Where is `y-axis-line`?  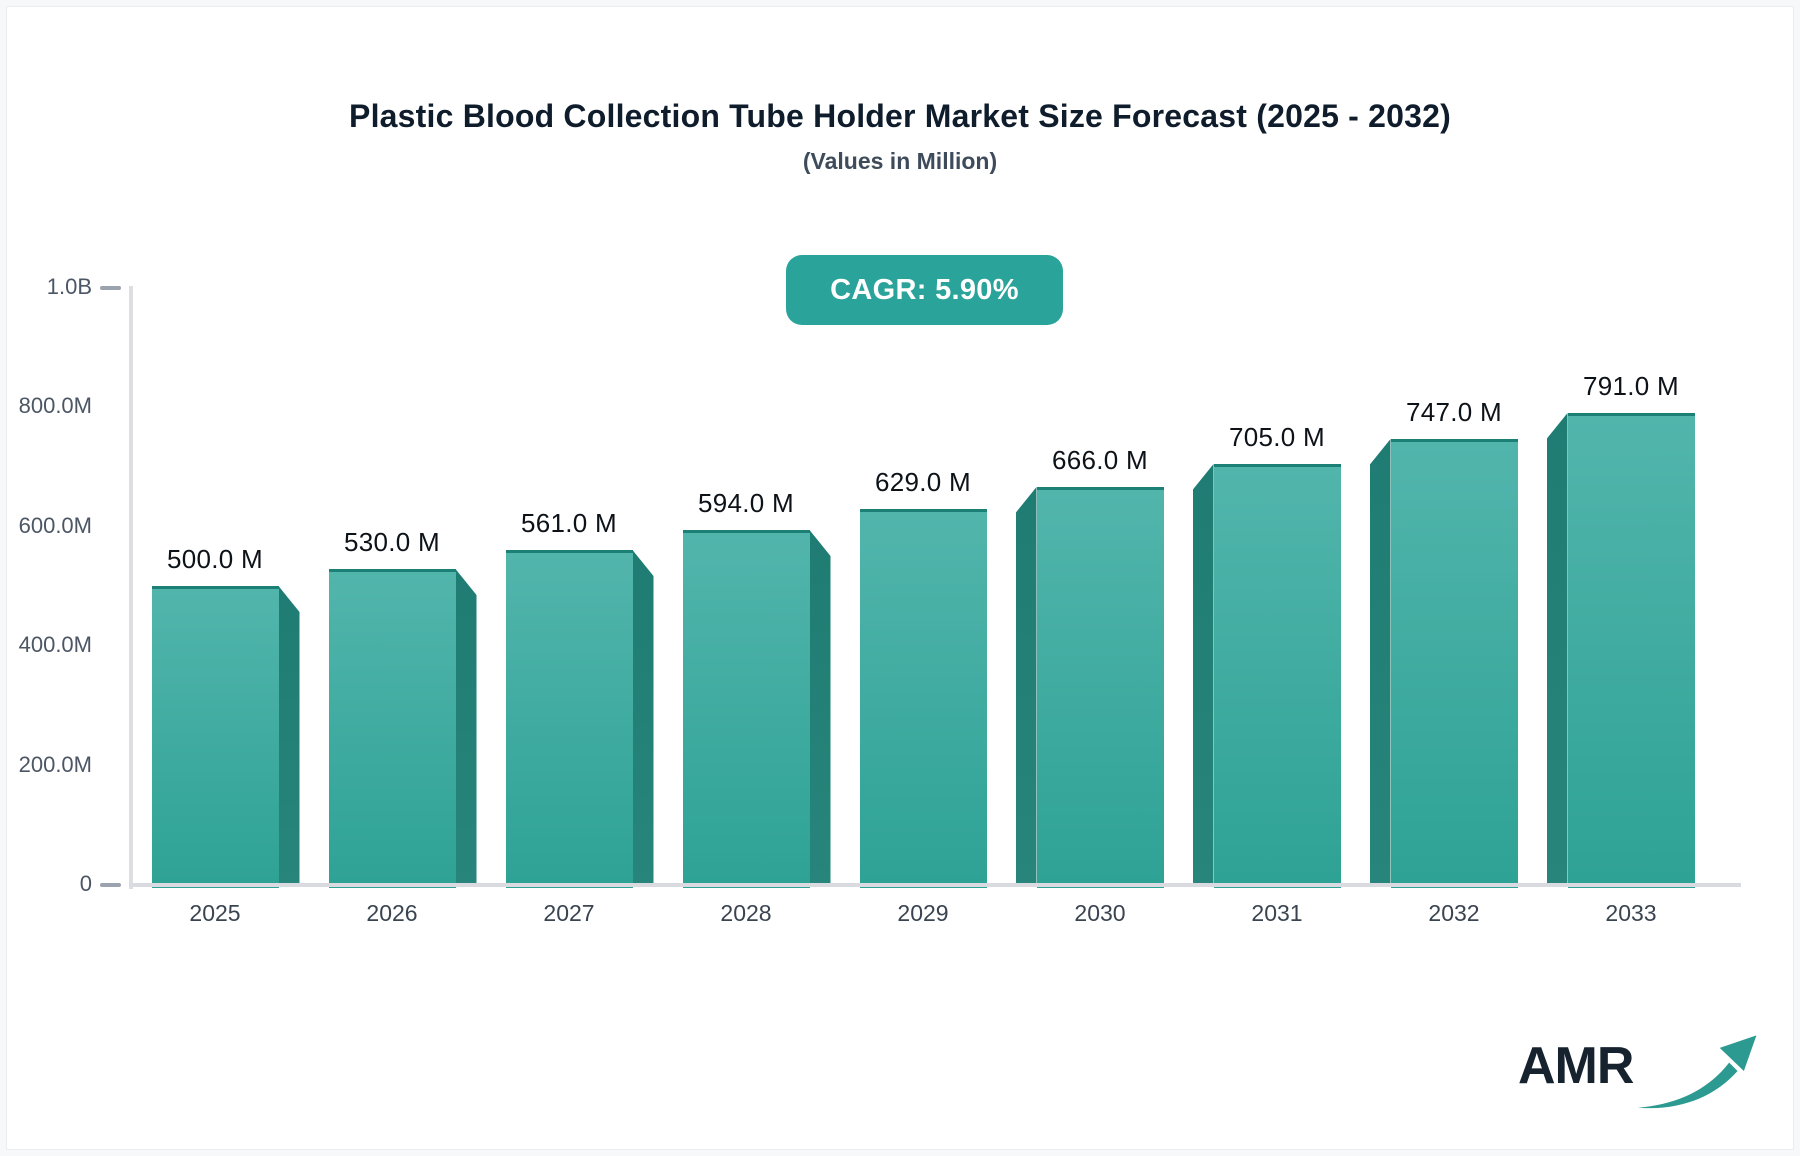
y-axis-line is located at coordinates (131, 587).